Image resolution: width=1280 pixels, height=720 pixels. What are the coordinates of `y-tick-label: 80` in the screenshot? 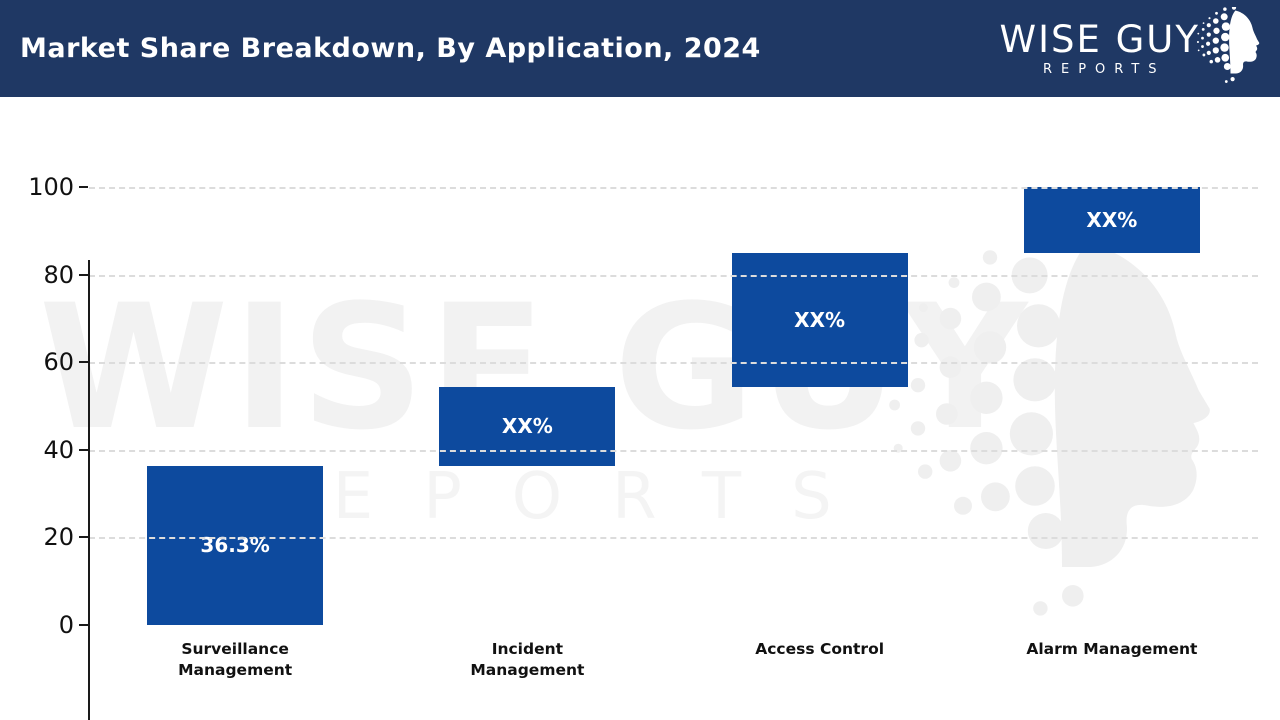 It's located at (58, 274).